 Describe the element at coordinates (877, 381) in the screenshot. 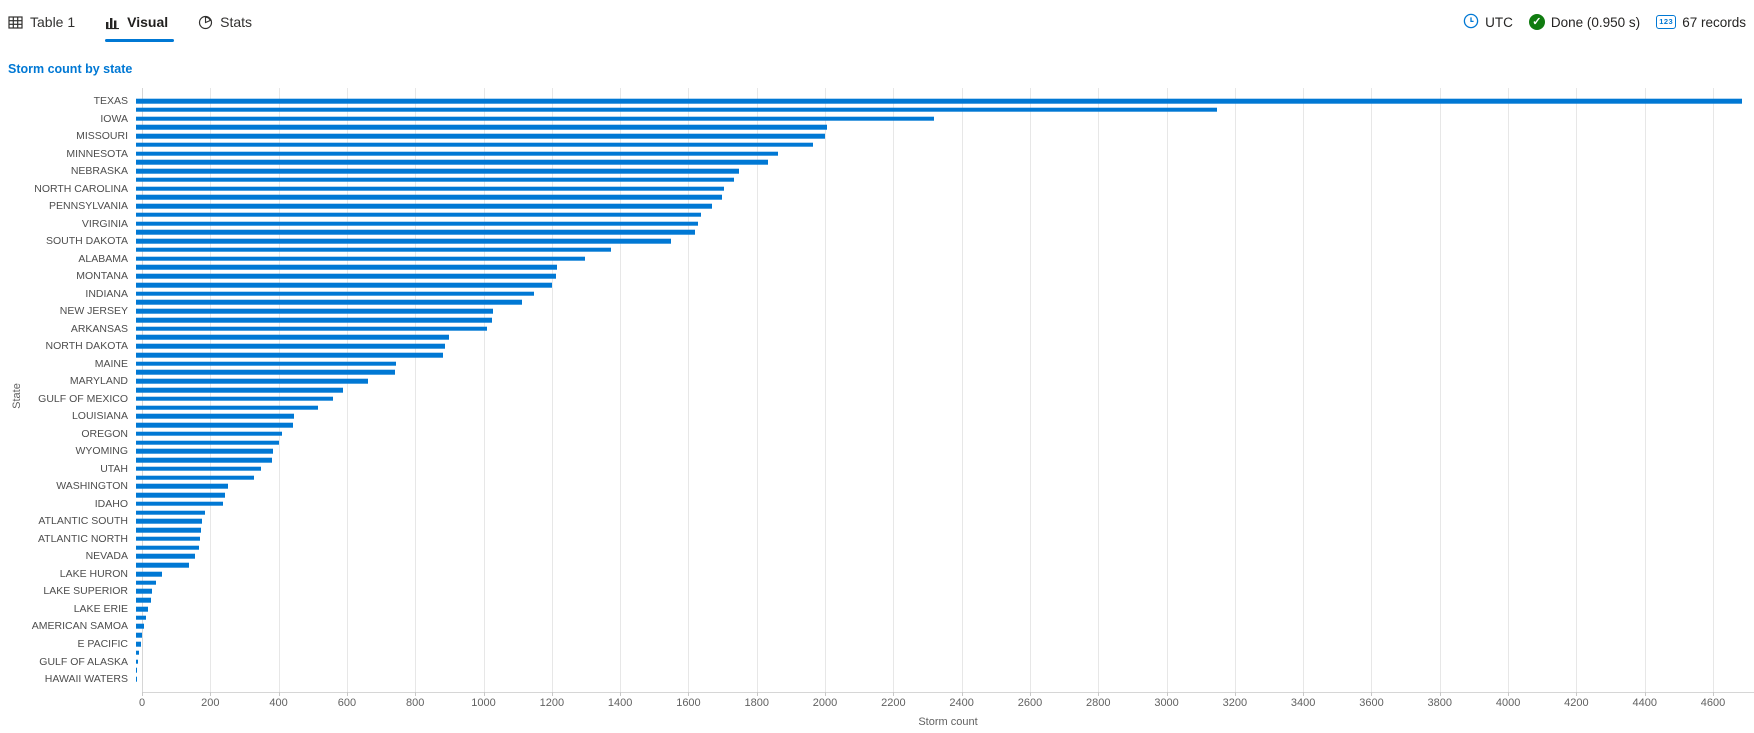

I see `bar-row: MARYLAND` at that location.